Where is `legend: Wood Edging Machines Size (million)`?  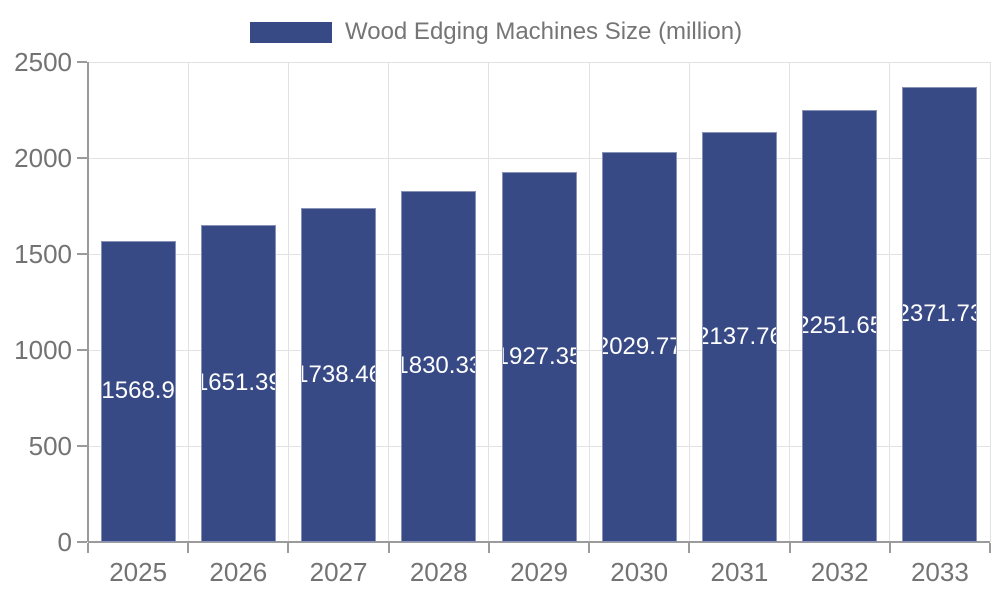 legend: Wood Edging Machines Size (million) is located at coordinates (496, 32).